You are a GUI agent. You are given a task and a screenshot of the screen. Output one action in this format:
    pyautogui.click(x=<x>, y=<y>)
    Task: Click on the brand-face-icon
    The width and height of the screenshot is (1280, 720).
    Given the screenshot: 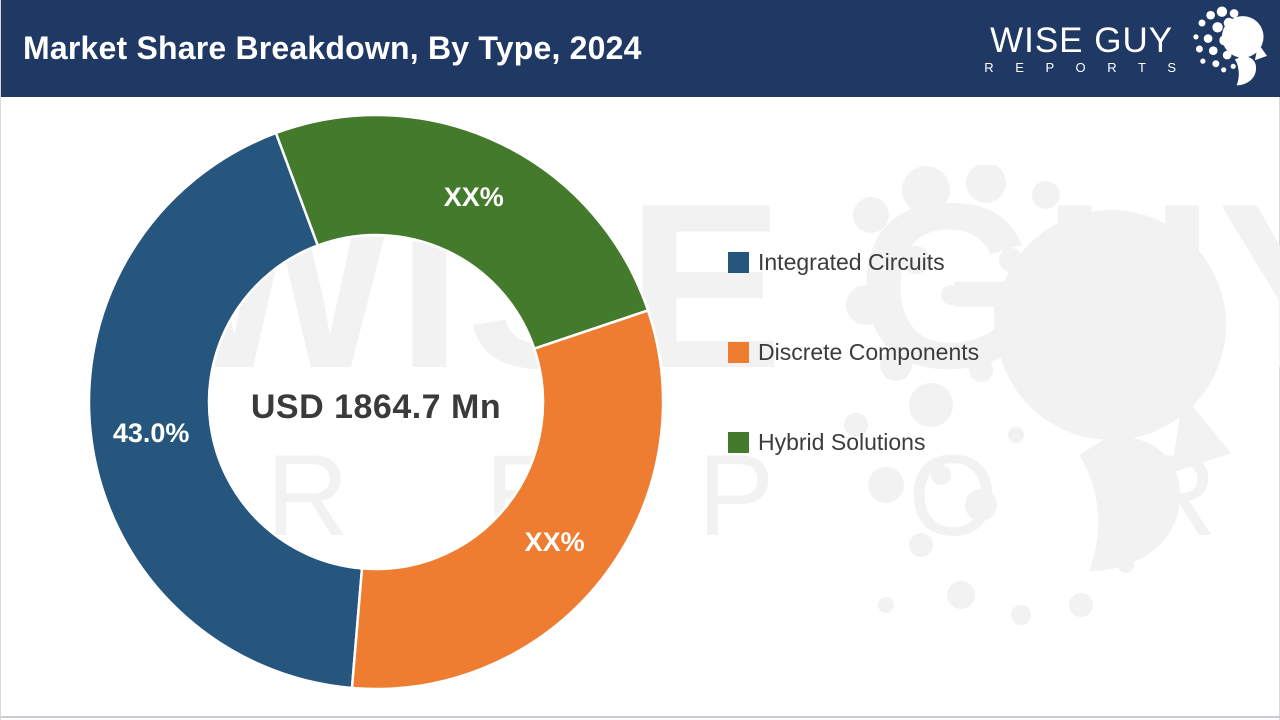 What is the action you would take?
    pyautogui.click(x=1230, y=45)
    